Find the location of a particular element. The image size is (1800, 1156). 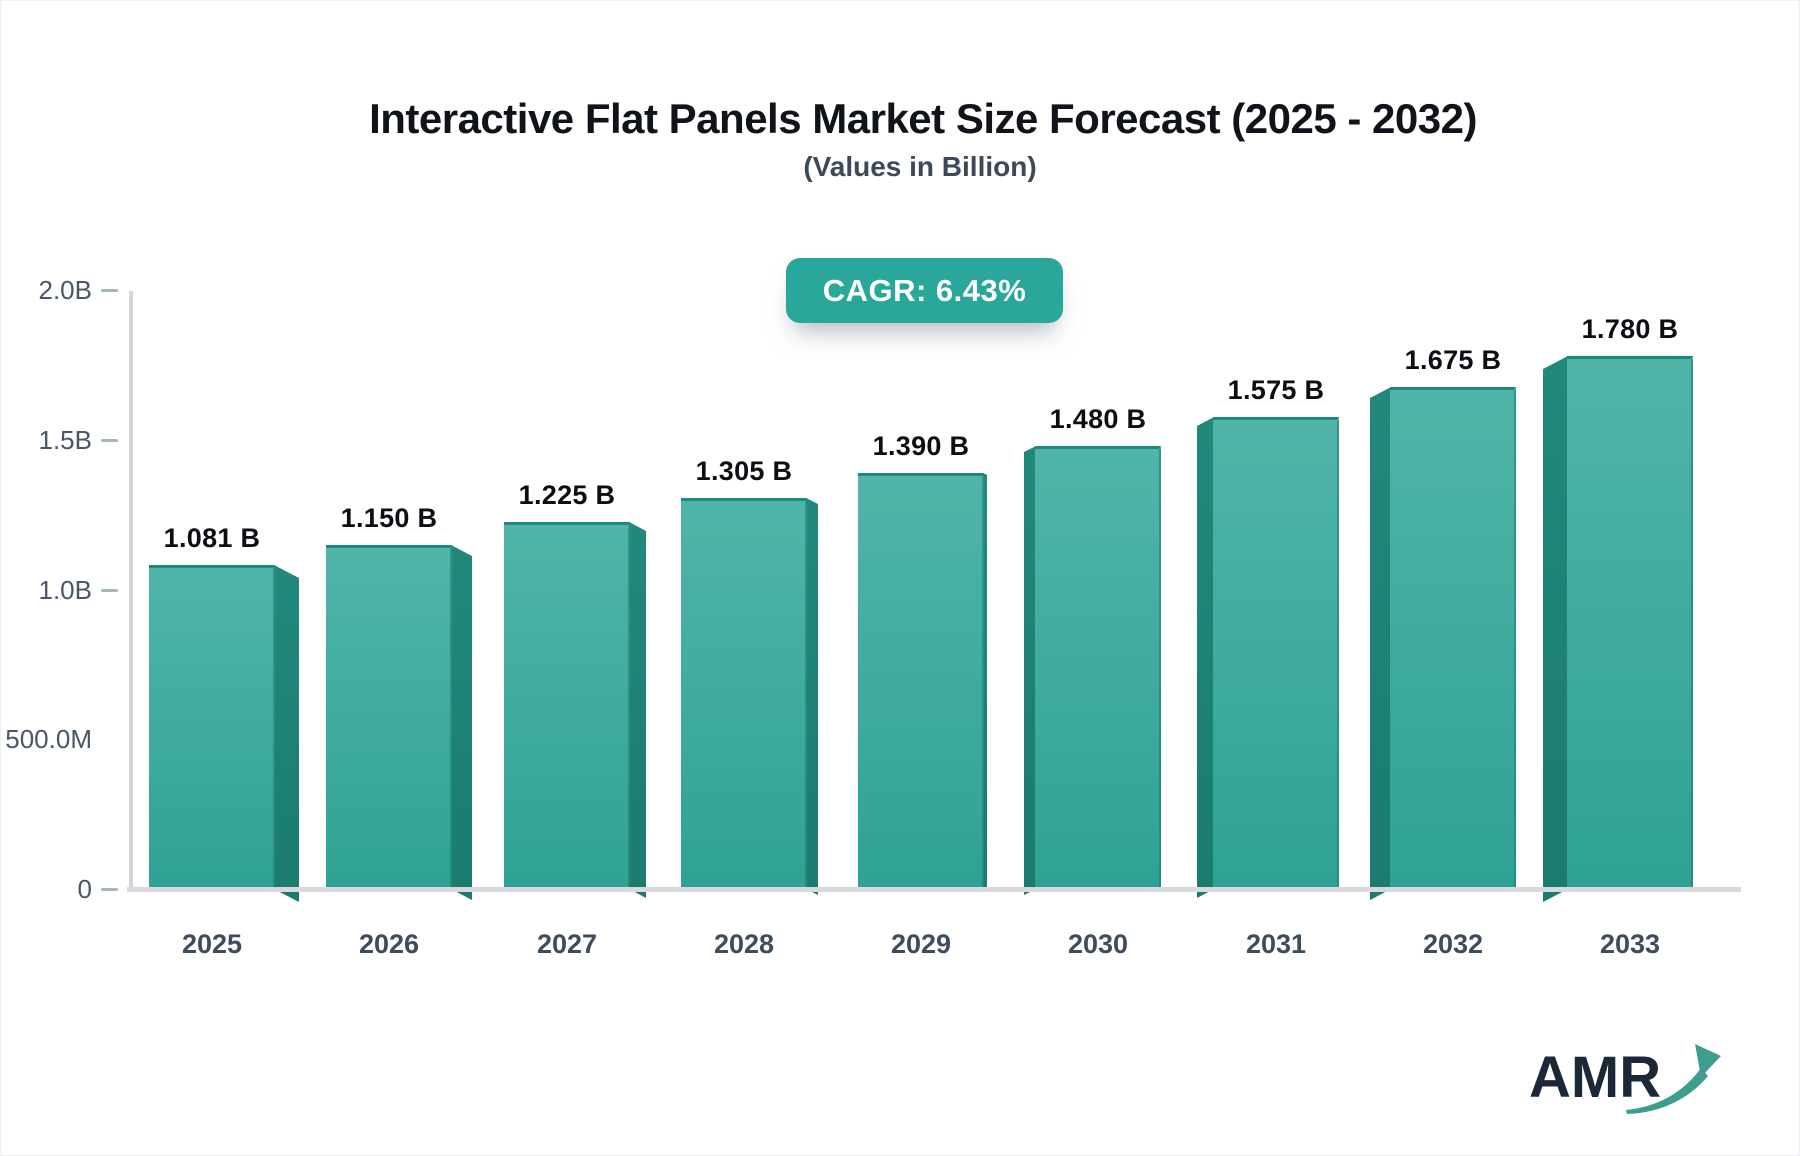

bar-value-label: 1.150 B is located at coordinates (389, 518).